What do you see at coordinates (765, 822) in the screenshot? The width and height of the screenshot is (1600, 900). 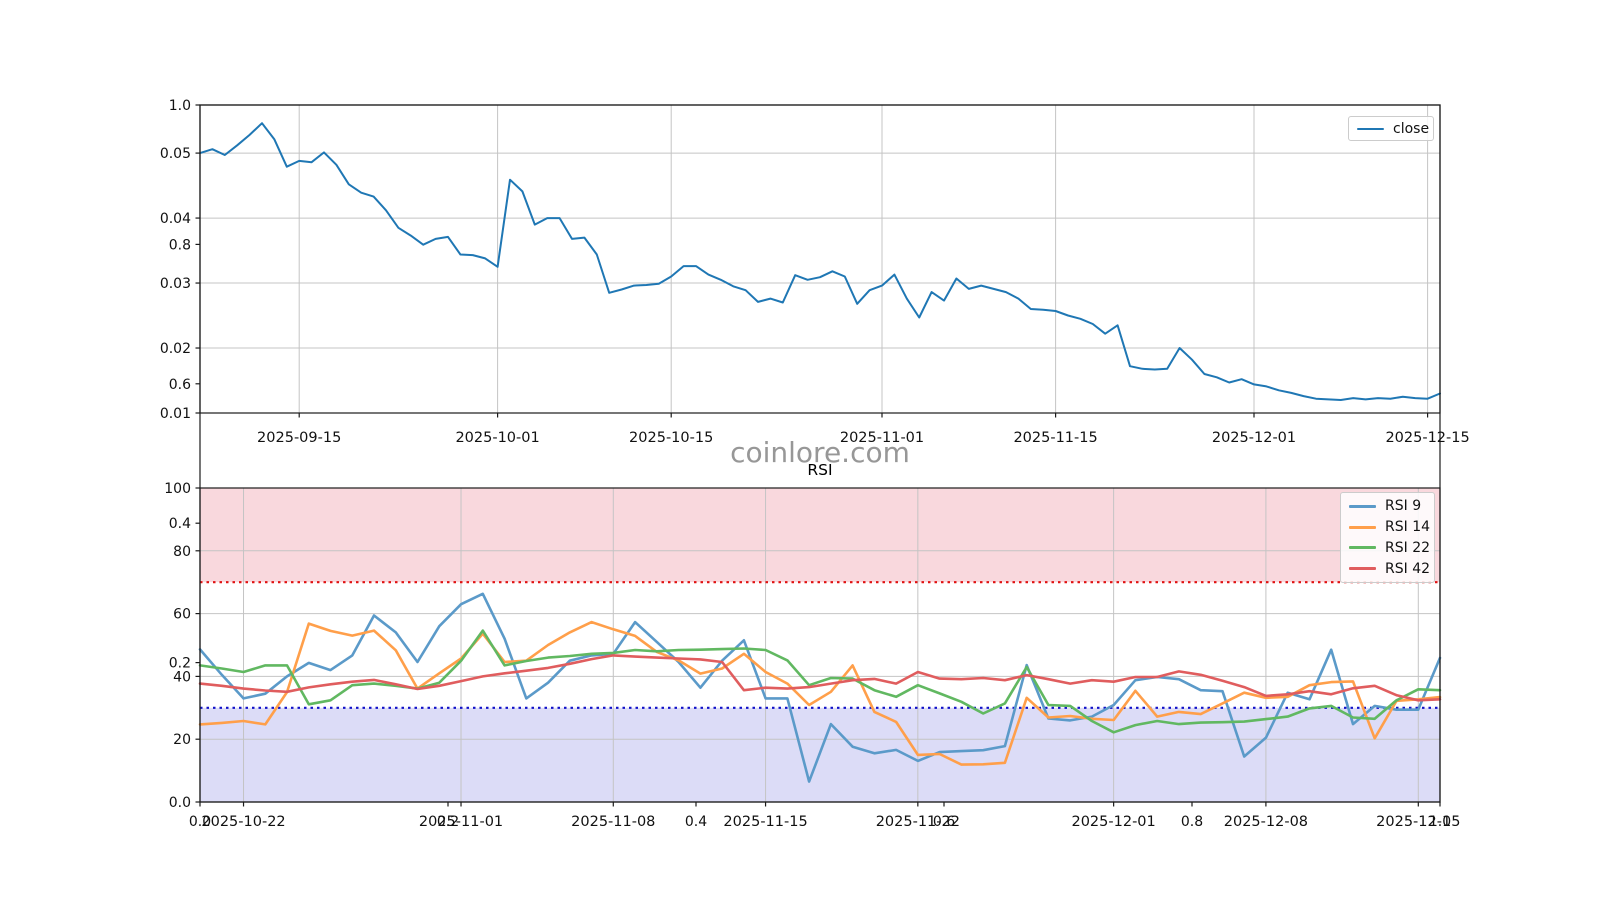 I see `rsi-xtick-label: 2025-11-15` at bounding box center [765, 822].